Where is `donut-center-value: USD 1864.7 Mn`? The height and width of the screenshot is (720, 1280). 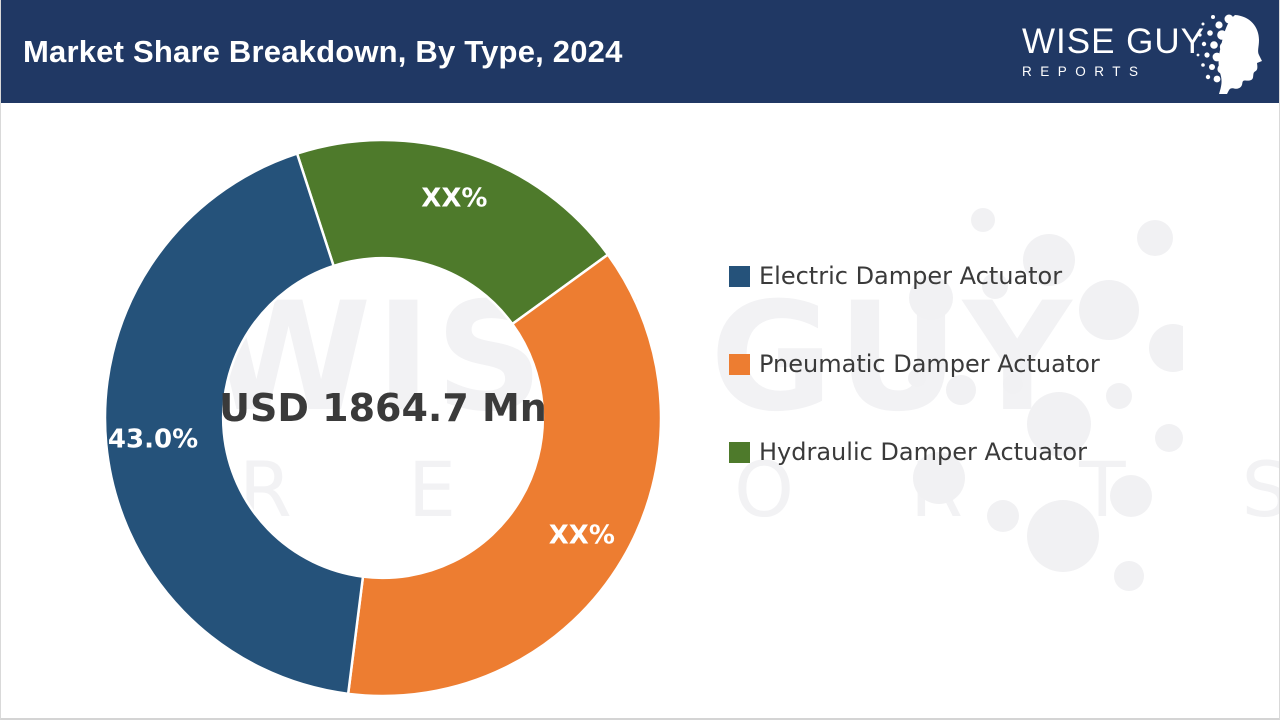 donut-center-value: USD 1864.7 Mn is located at coordinates (383, 408).